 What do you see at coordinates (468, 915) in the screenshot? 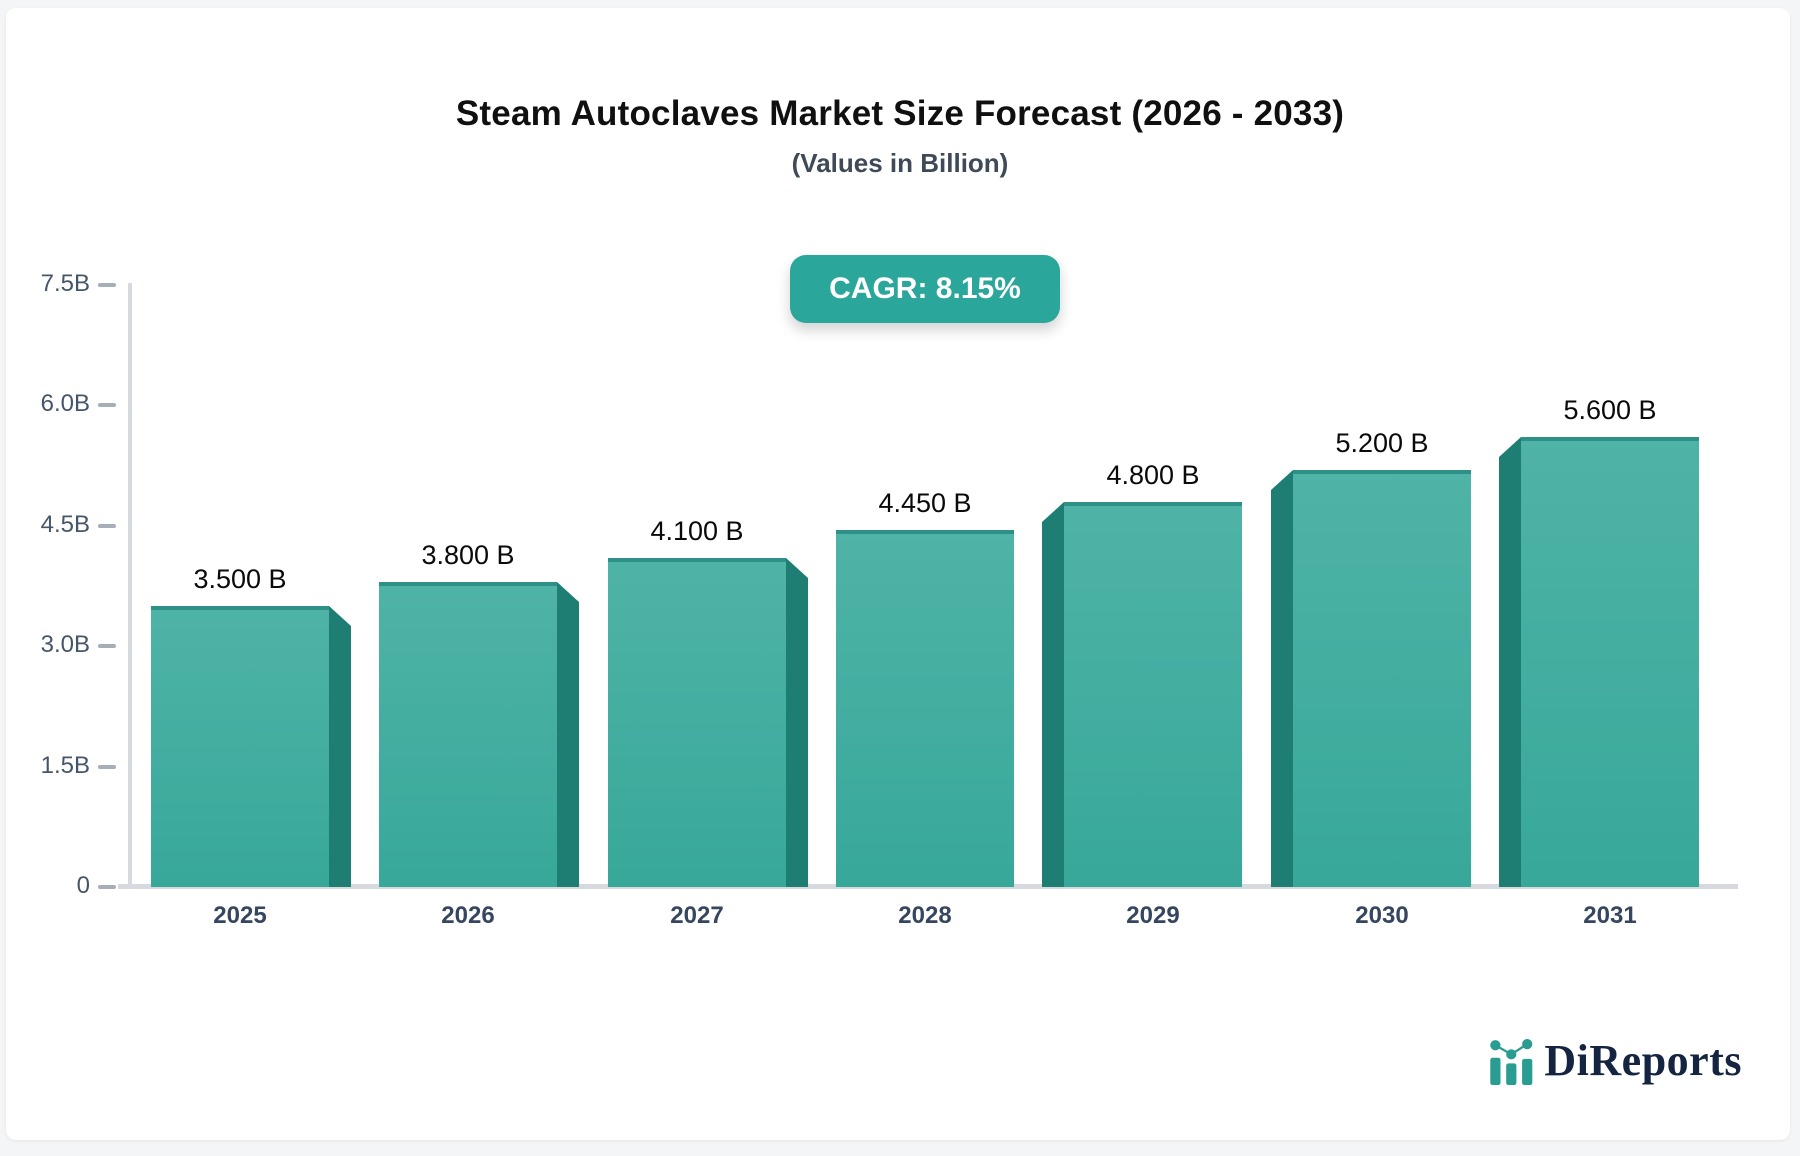
I see `x-tick-label-2026: 2026` at bounding box center [468, 915].